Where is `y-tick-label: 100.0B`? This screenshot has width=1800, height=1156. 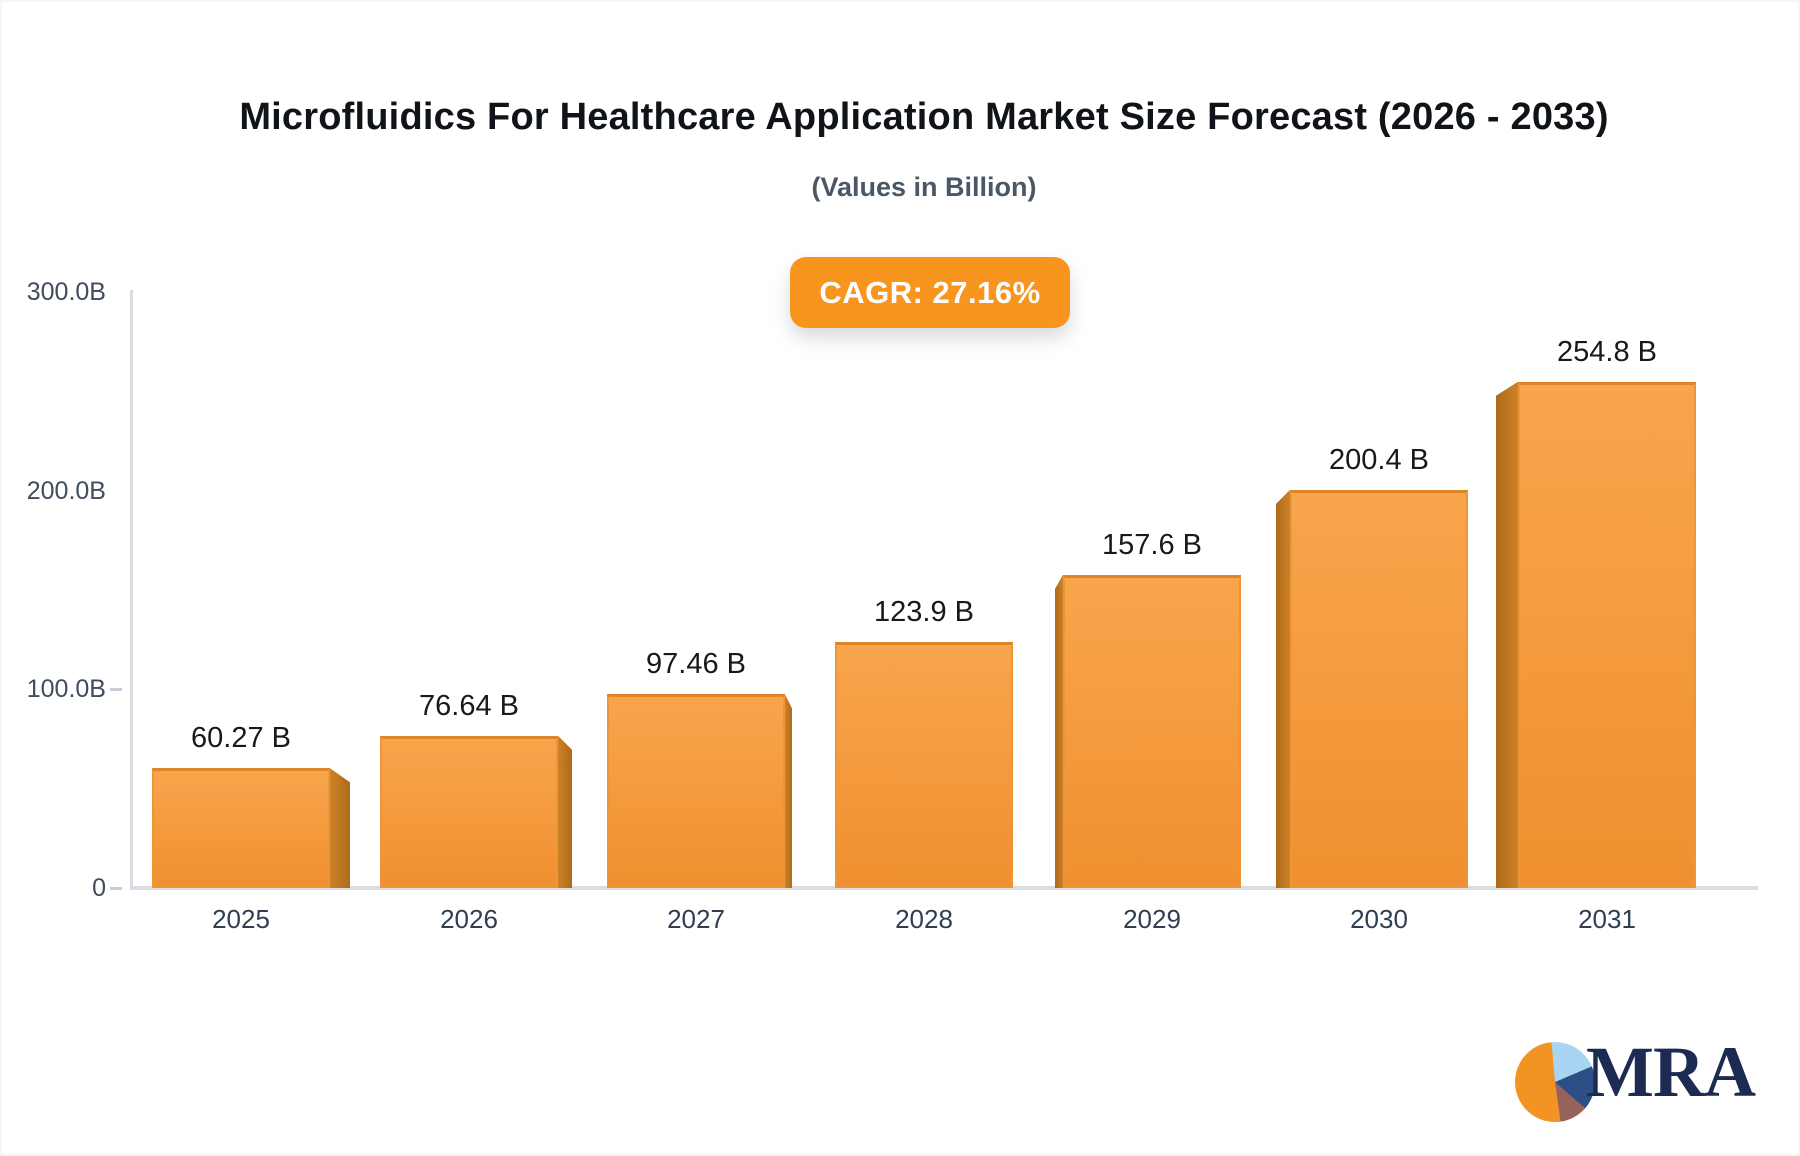
y-tick-label: 100.0B is located at coordinates (66, 689).